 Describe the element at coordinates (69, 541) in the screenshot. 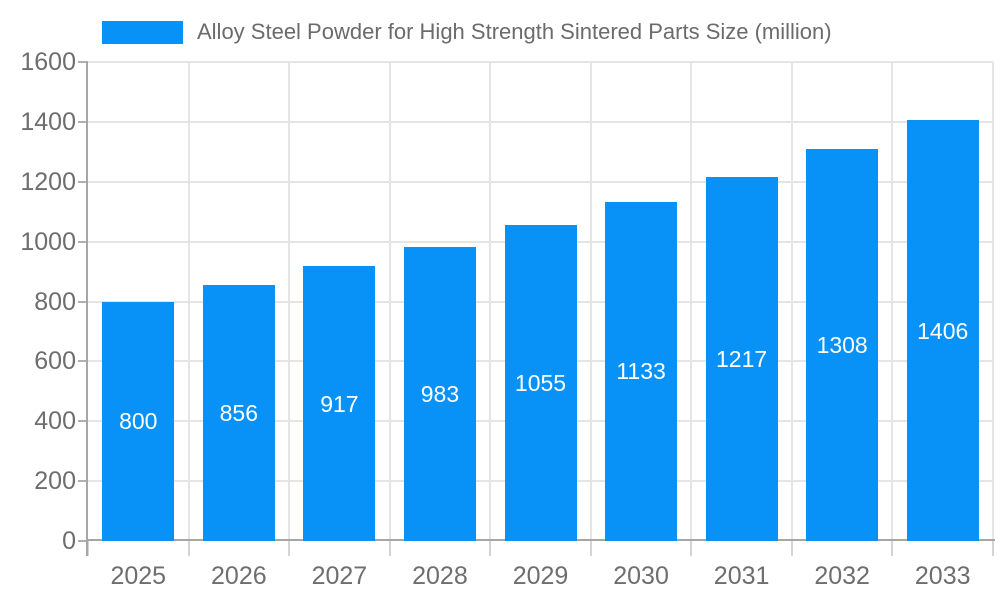

I see `y-axis-tick-label: 0` at that location.